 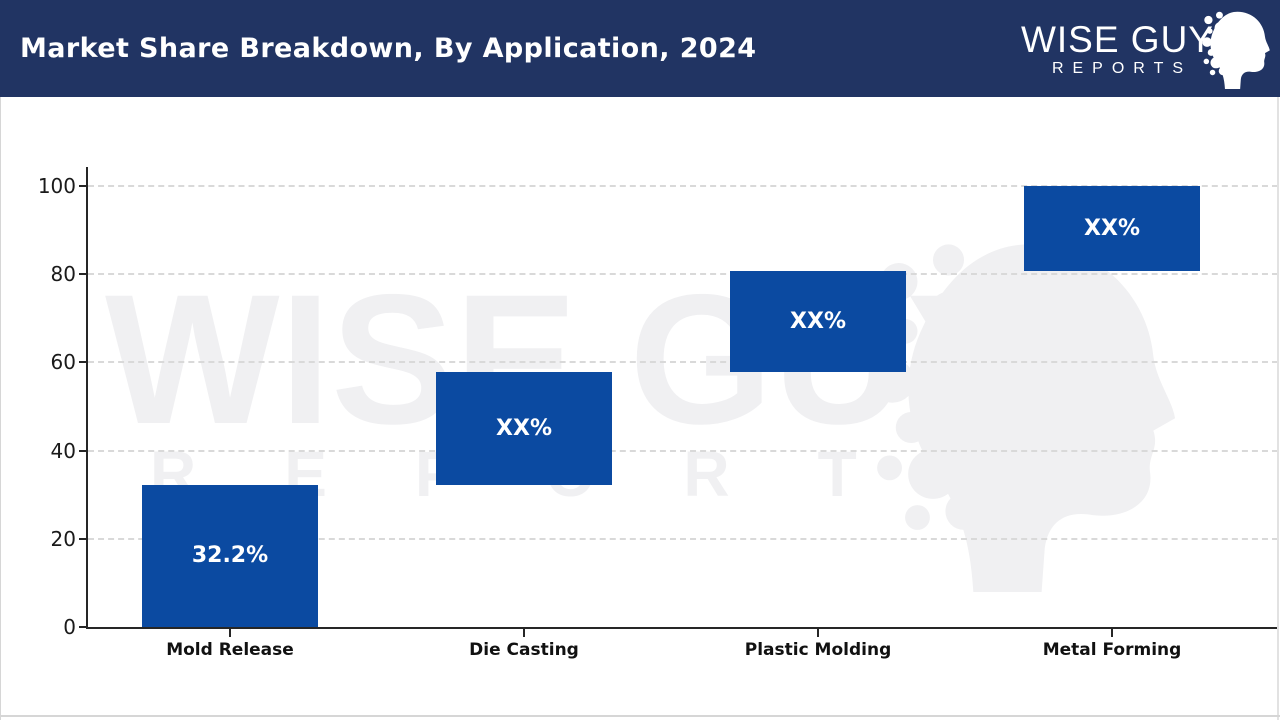 I want to click on y-tick-label: 40, so click(x=63, y=450).